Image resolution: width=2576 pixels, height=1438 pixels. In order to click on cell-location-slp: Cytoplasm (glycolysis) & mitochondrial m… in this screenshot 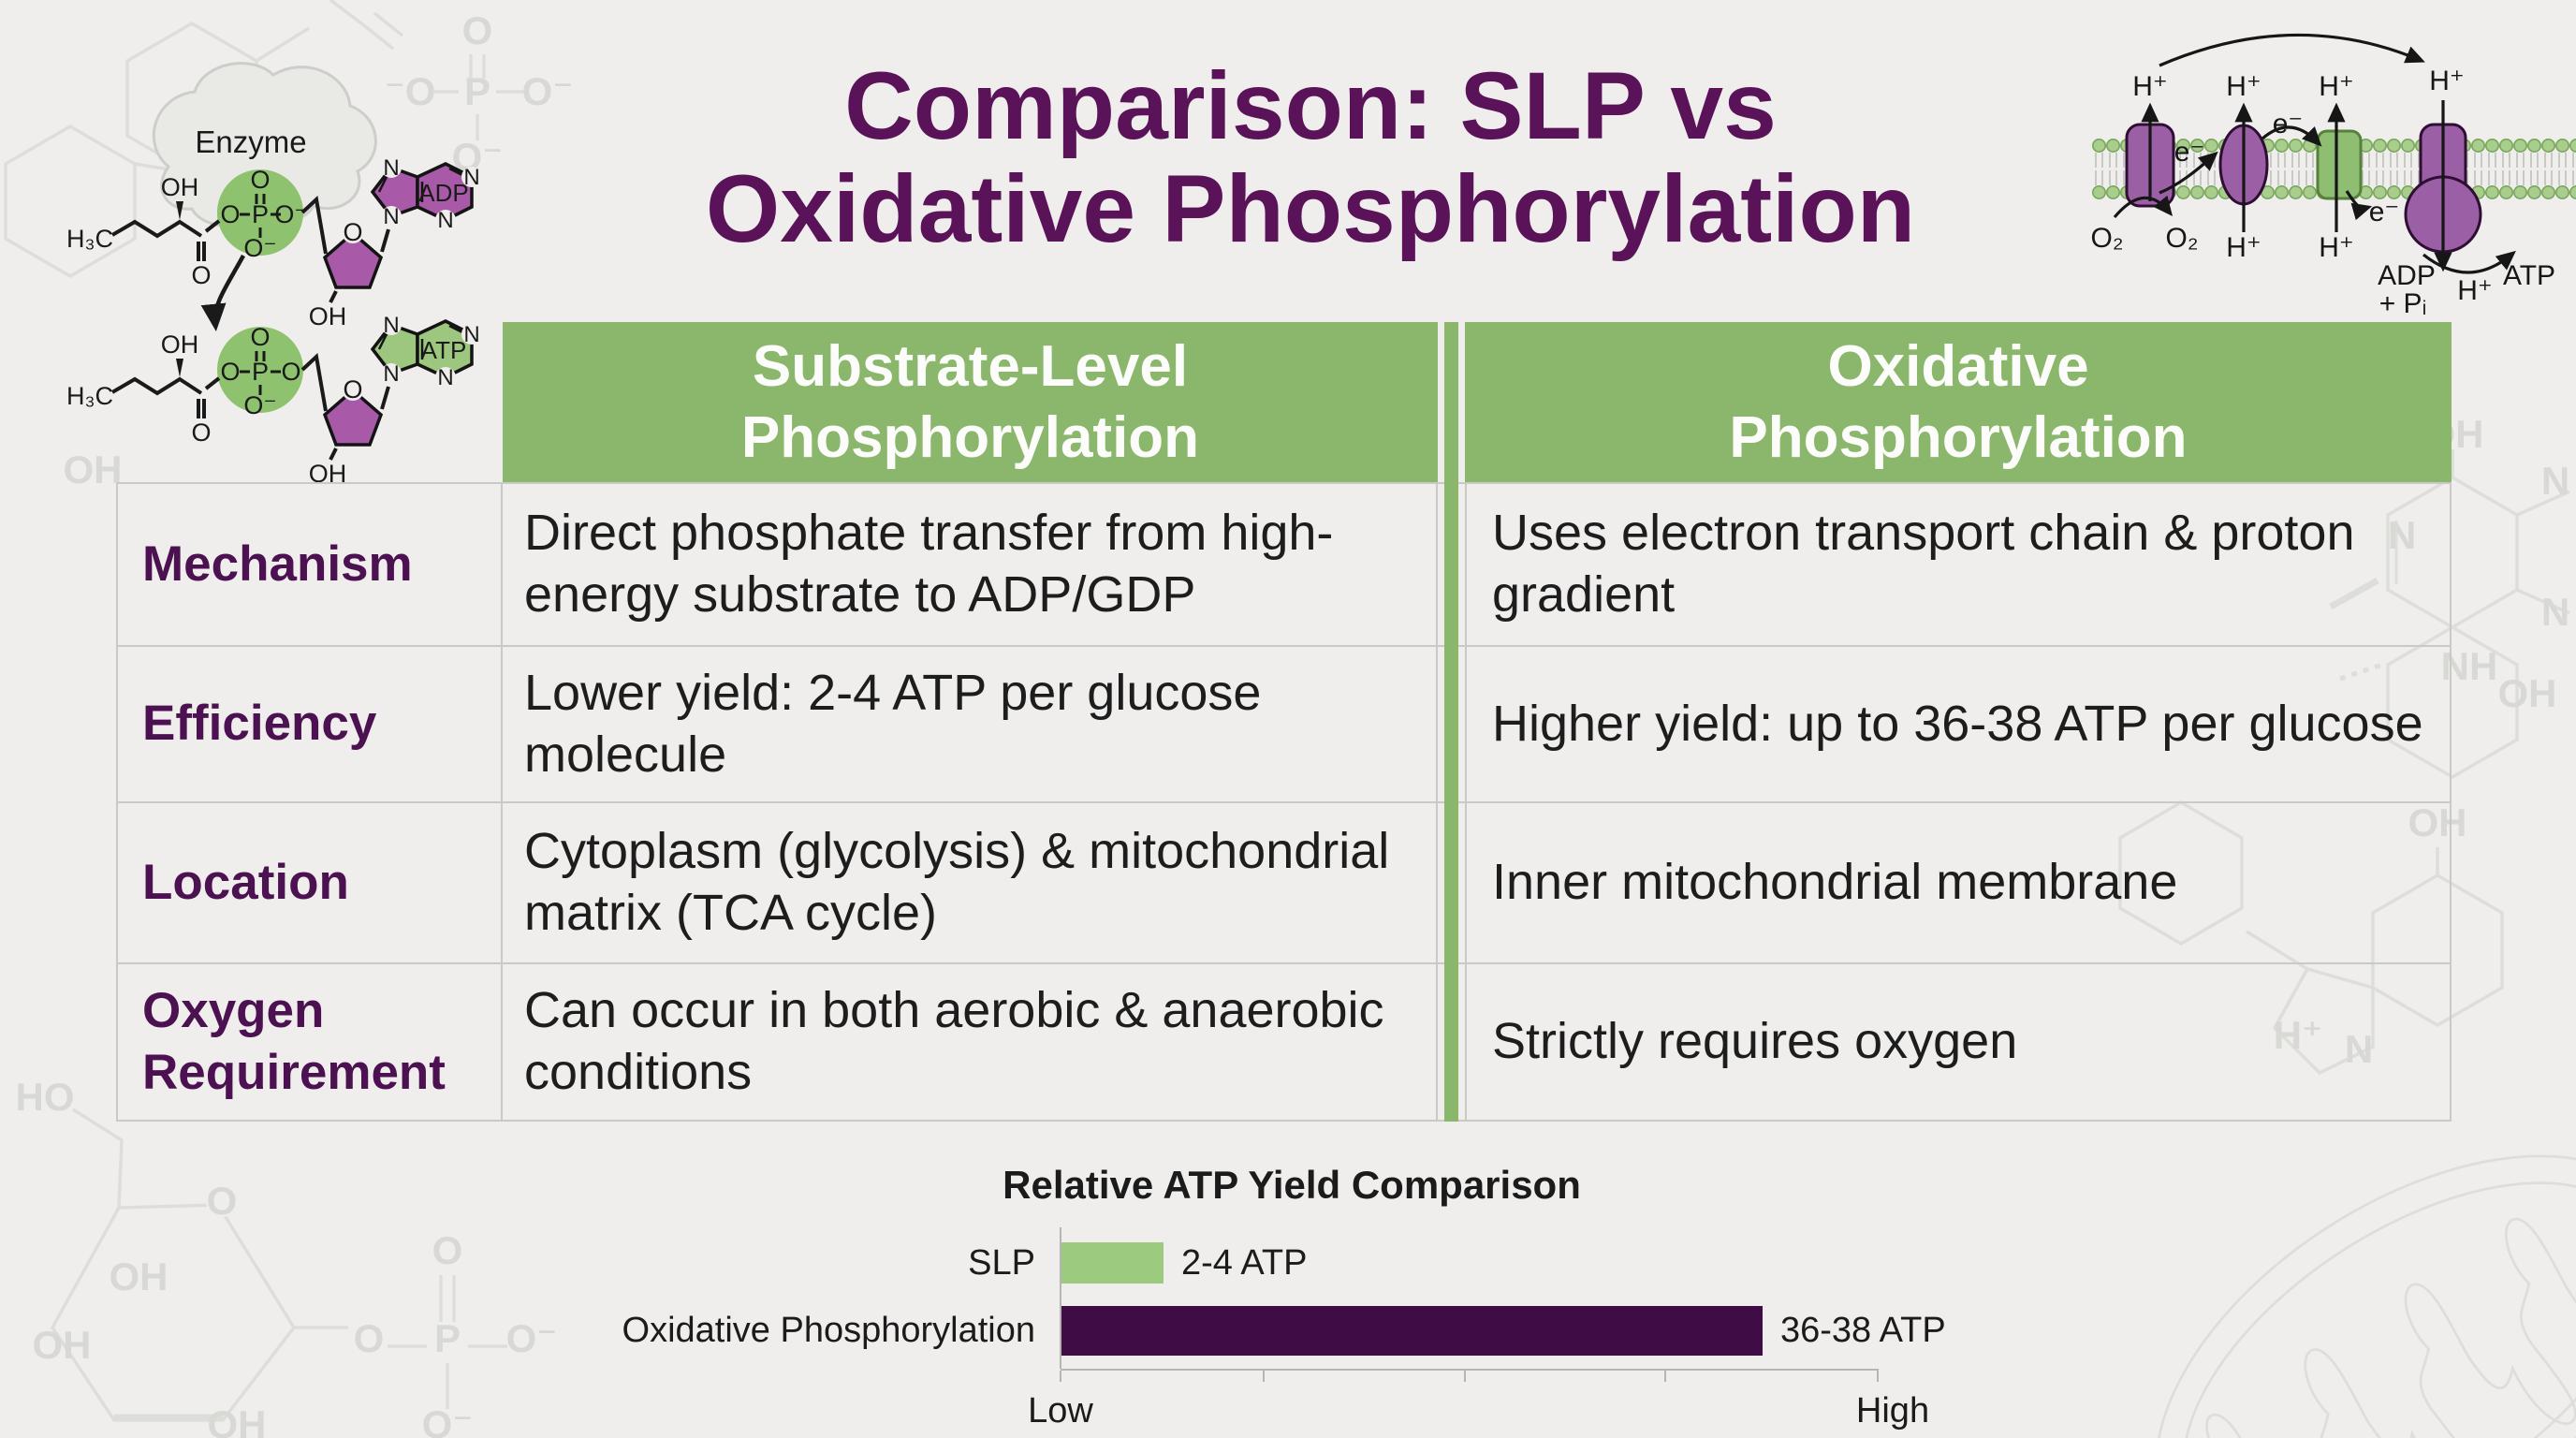, I will do `click(970, 883)`.